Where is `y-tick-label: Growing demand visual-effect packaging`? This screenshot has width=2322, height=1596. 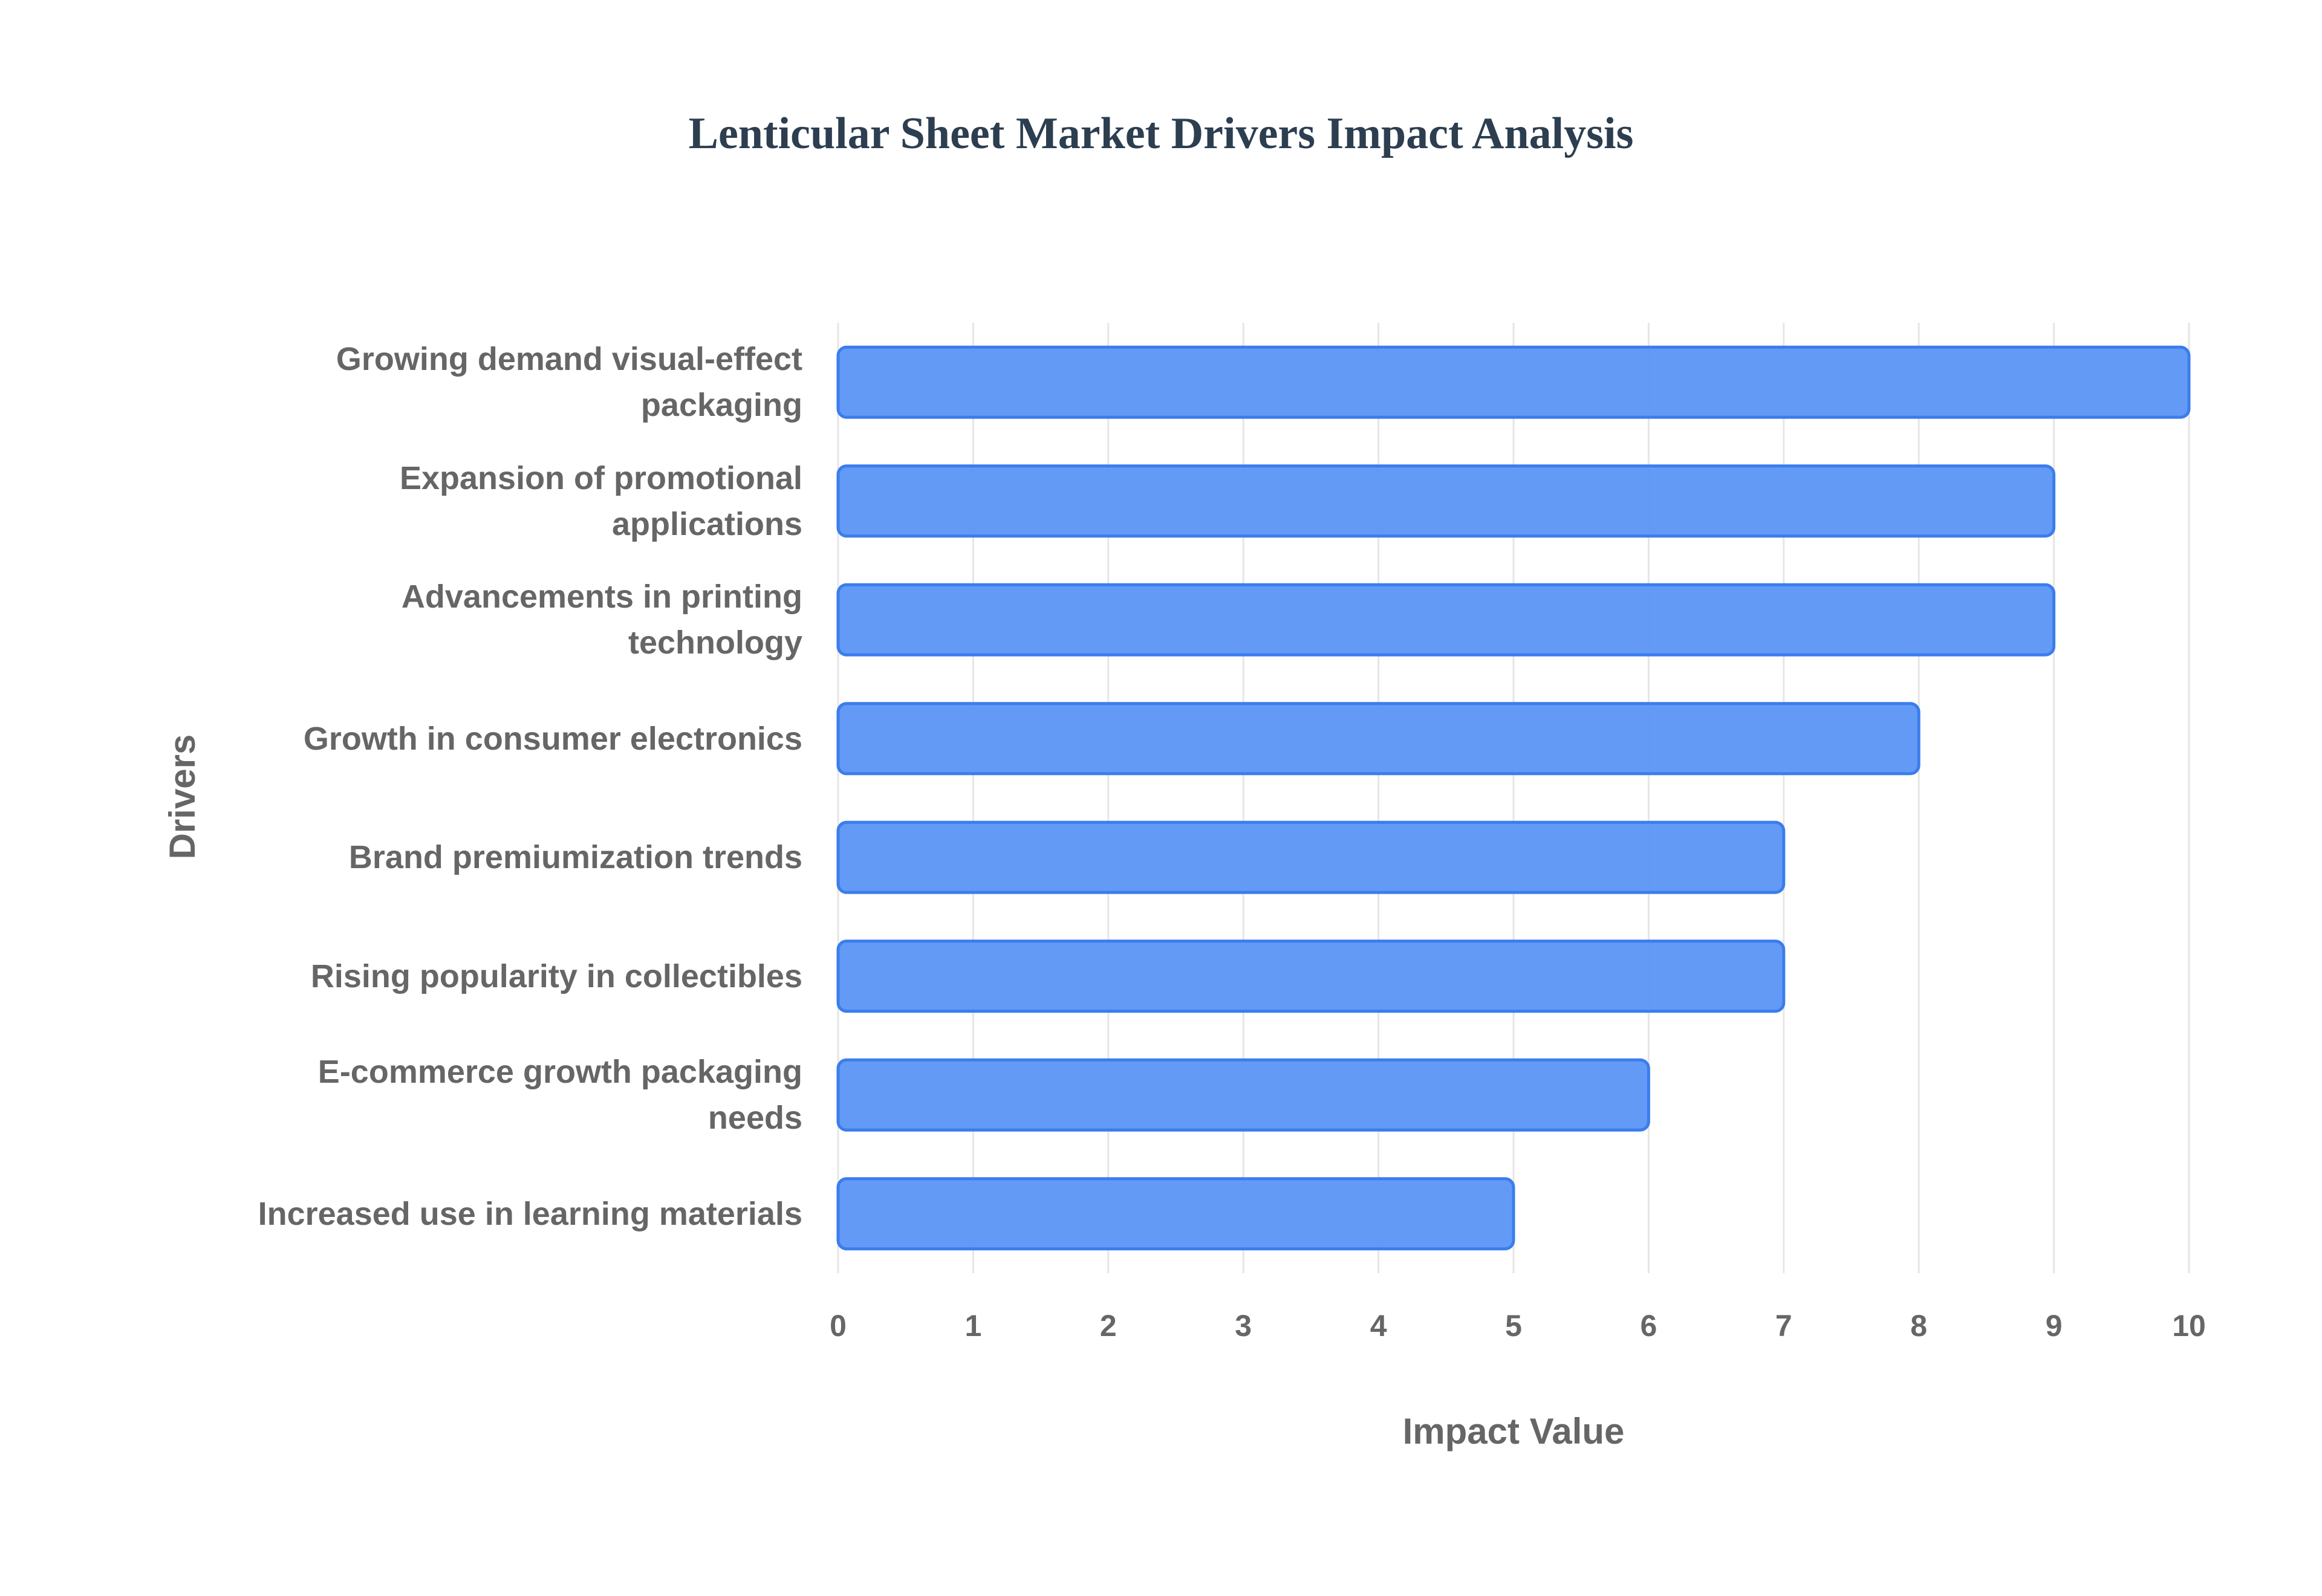
y-tick-label: Growing demand visual-effect packaging is located at coordinates (569, 382).